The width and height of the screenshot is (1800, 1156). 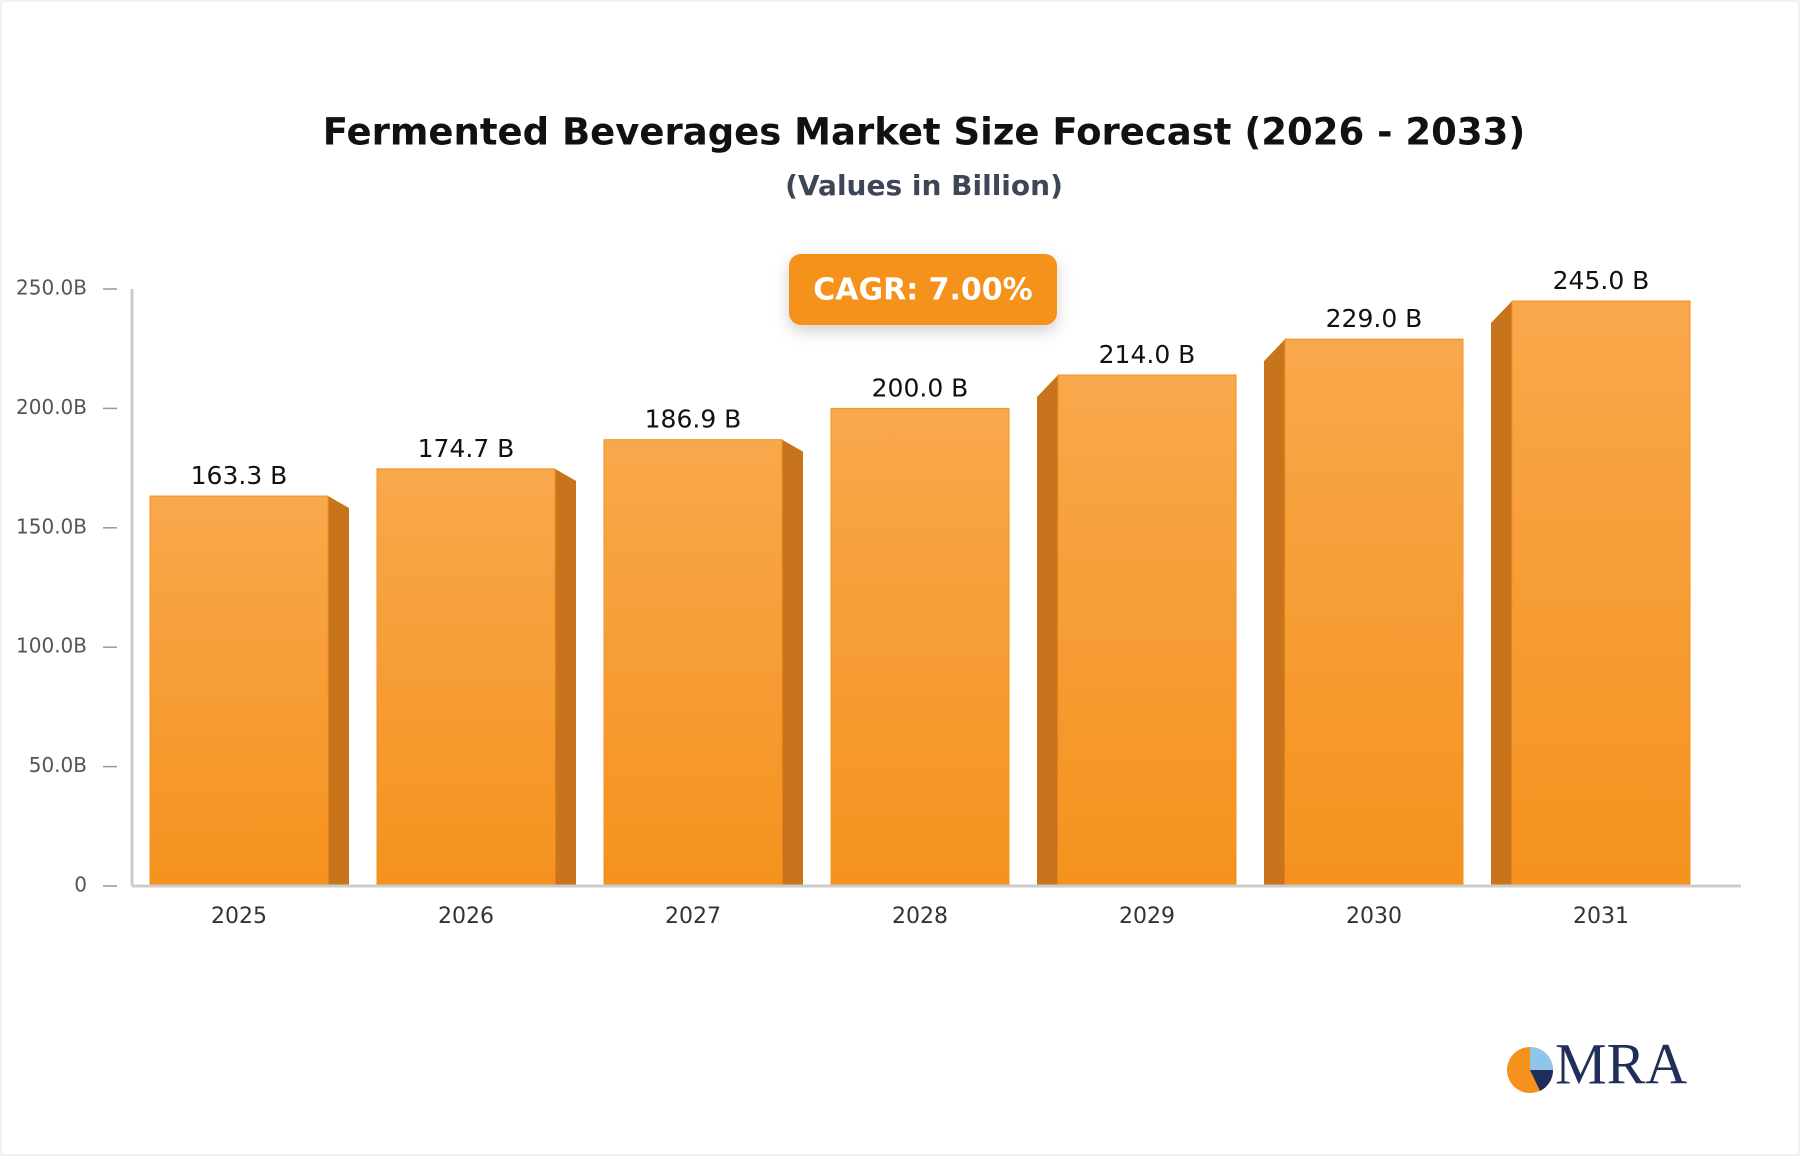 I want to click on cagr-badge, so click(x=923, y=289).